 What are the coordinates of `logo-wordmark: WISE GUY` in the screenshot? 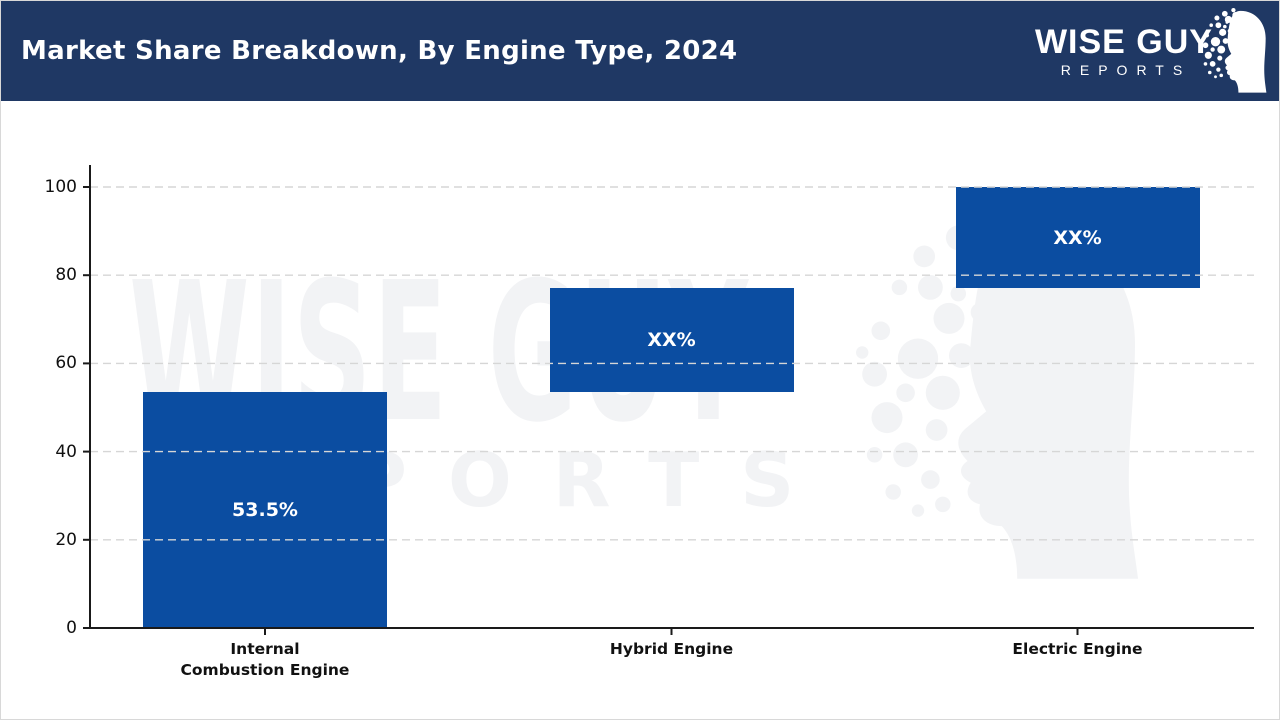 It's located at (1123, 42).